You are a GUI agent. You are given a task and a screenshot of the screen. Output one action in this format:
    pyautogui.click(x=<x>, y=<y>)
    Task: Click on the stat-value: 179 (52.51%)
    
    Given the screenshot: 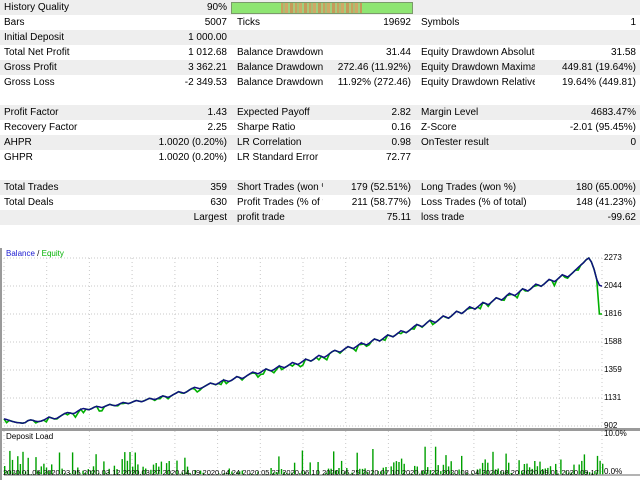 What is the action you would take?
    pyautogui.click(x=380, y=187)
    